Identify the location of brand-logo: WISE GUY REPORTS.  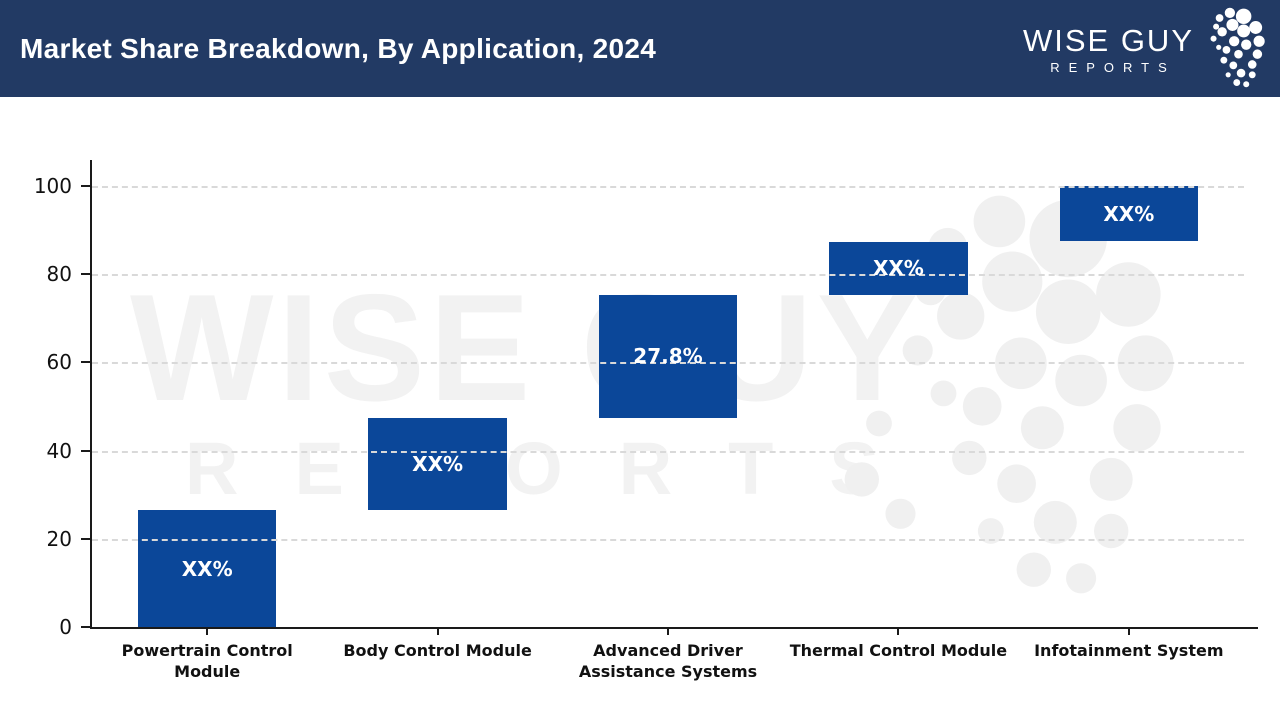
(1144, 49).